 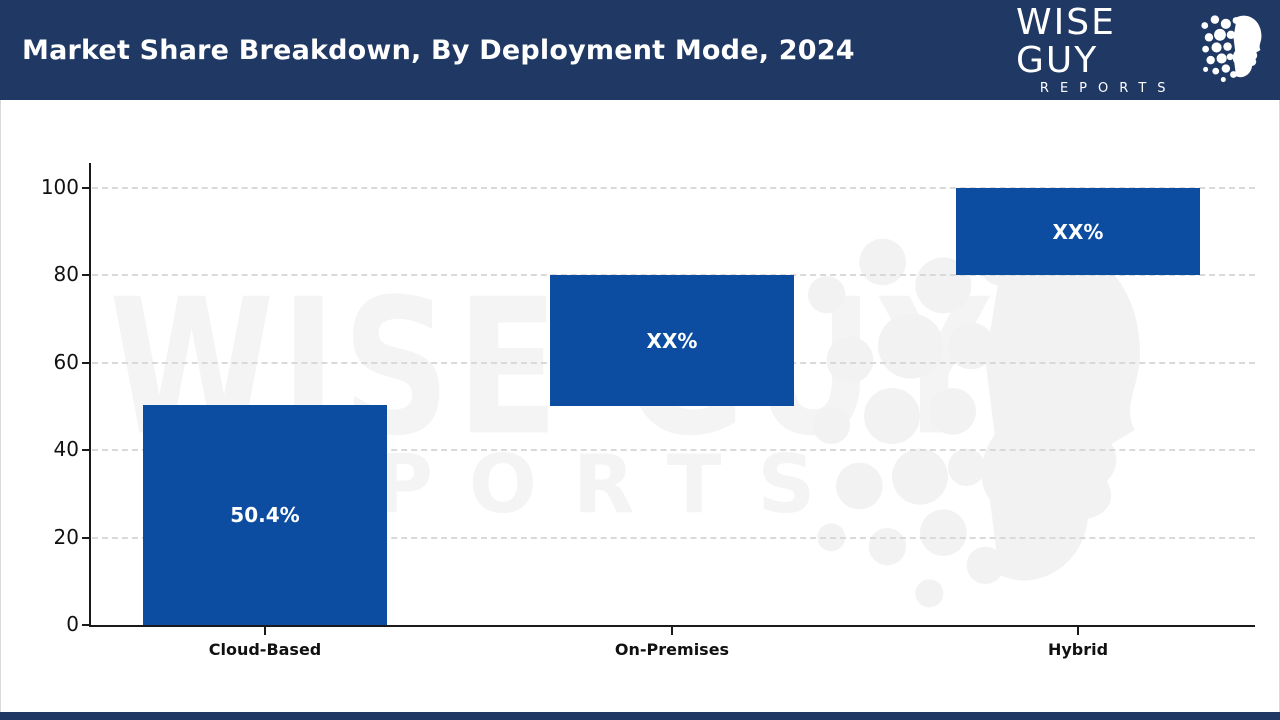 What do you see at coordinates (90, 395) in the screenshot?
I see `y-axis-line` at bounding box center [90, 395].